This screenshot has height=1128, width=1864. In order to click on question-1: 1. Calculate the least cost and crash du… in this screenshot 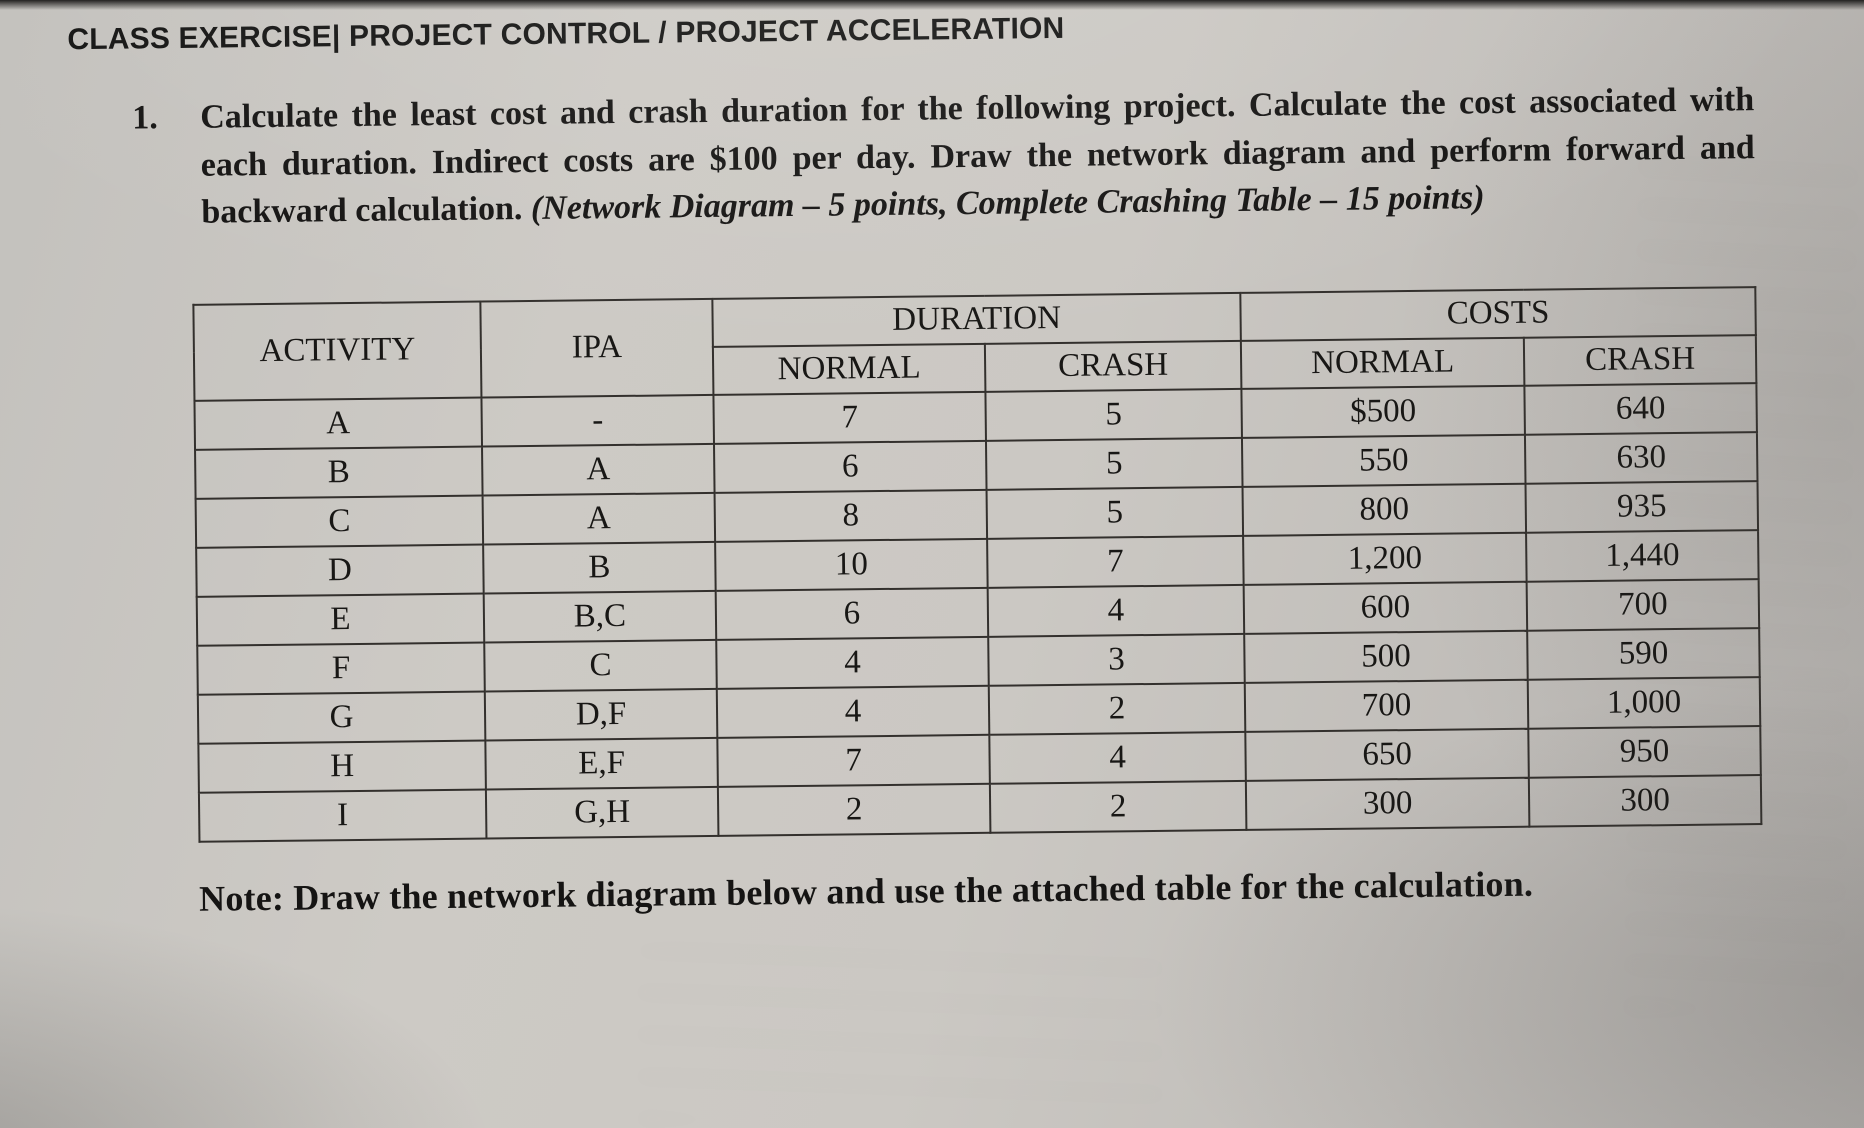, I will do `click(944, 156)`.